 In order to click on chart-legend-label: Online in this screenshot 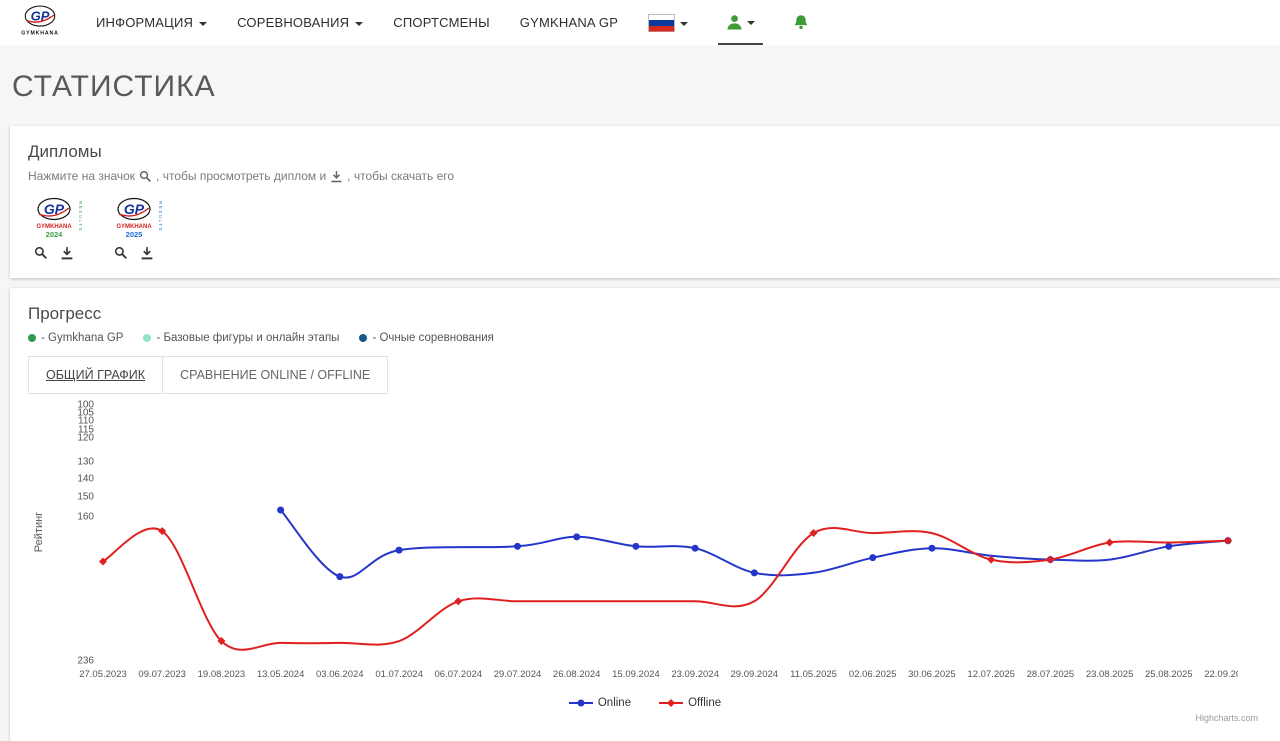, I will do `click(614, 703)`.